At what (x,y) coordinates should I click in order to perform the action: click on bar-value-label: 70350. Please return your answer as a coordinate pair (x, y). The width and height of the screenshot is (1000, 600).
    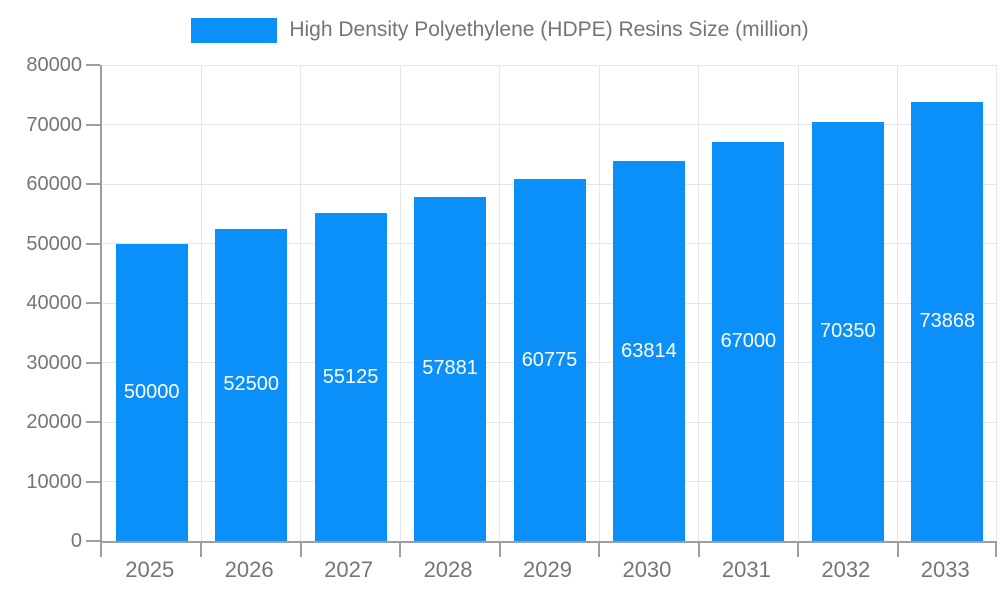
    Looking at the image, I should click on (848, 331).